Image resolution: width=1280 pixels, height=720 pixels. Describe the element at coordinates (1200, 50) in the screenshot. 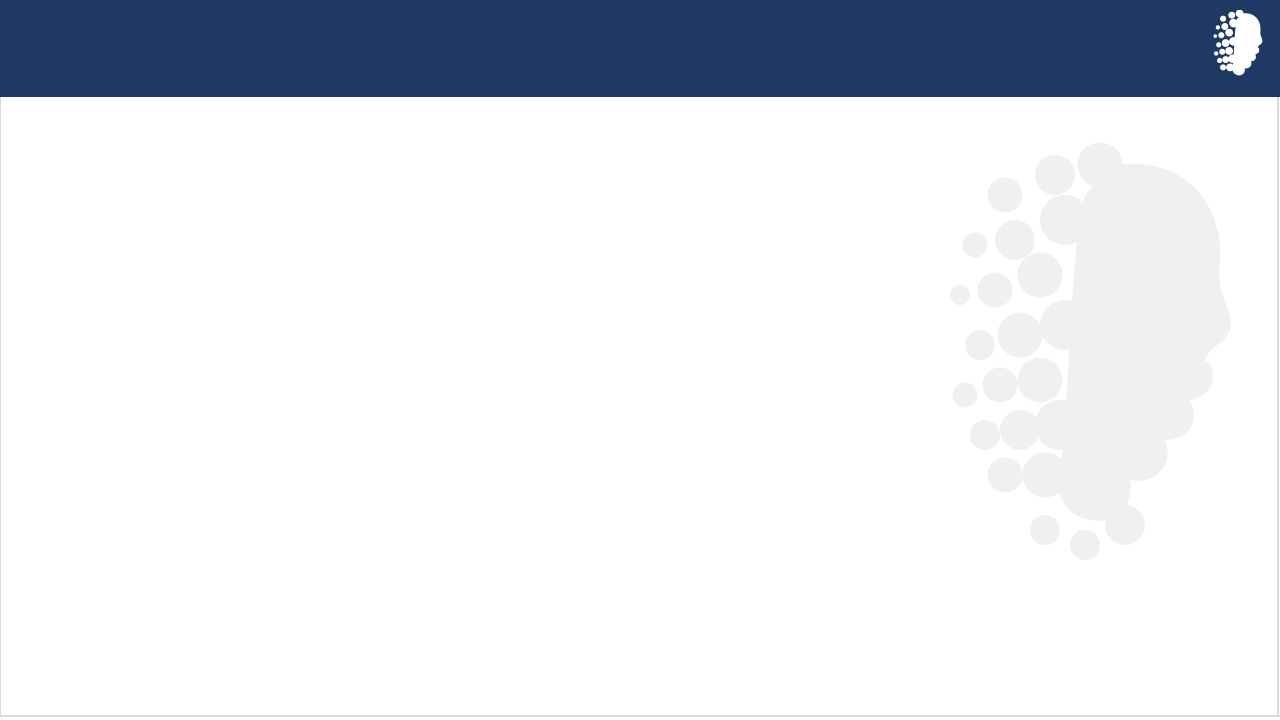

I see `logo-text` at that location.